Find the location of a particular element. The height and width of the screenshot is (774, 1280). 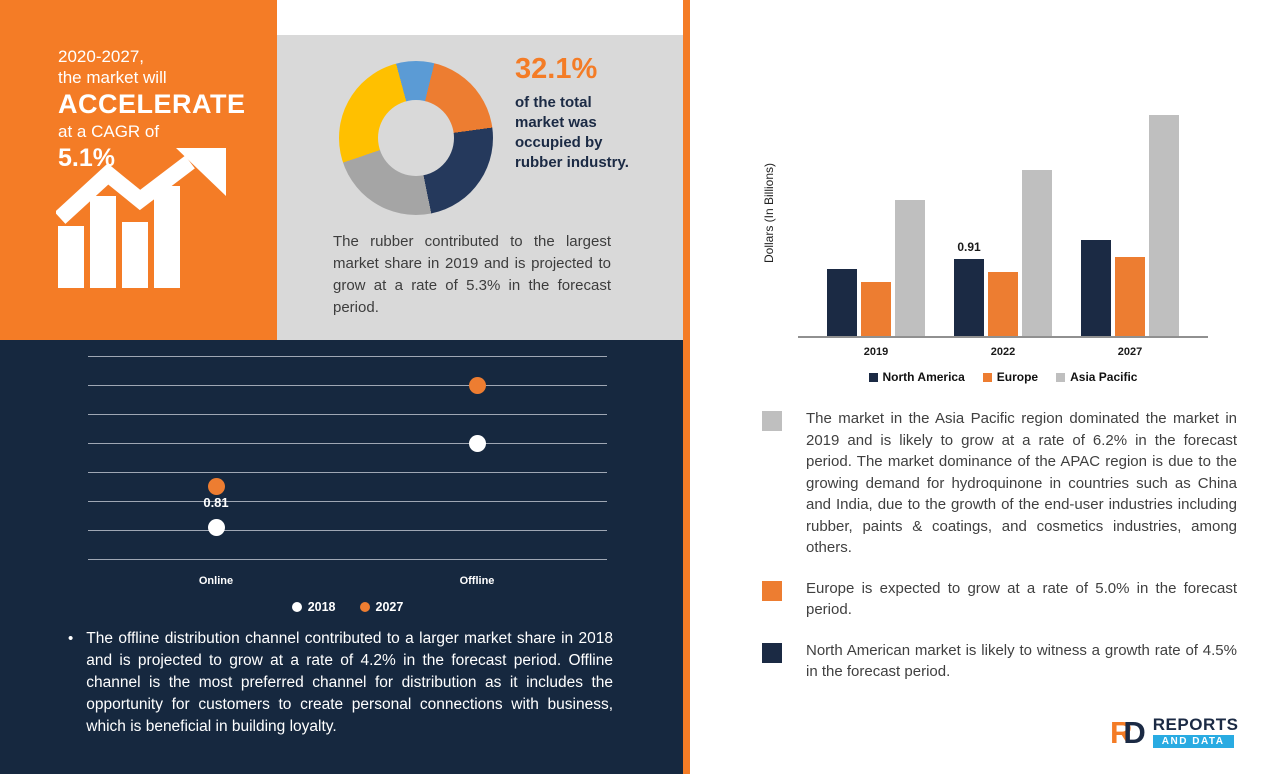

legend-item-2027: 2027 is located at coordinates (381, 607).